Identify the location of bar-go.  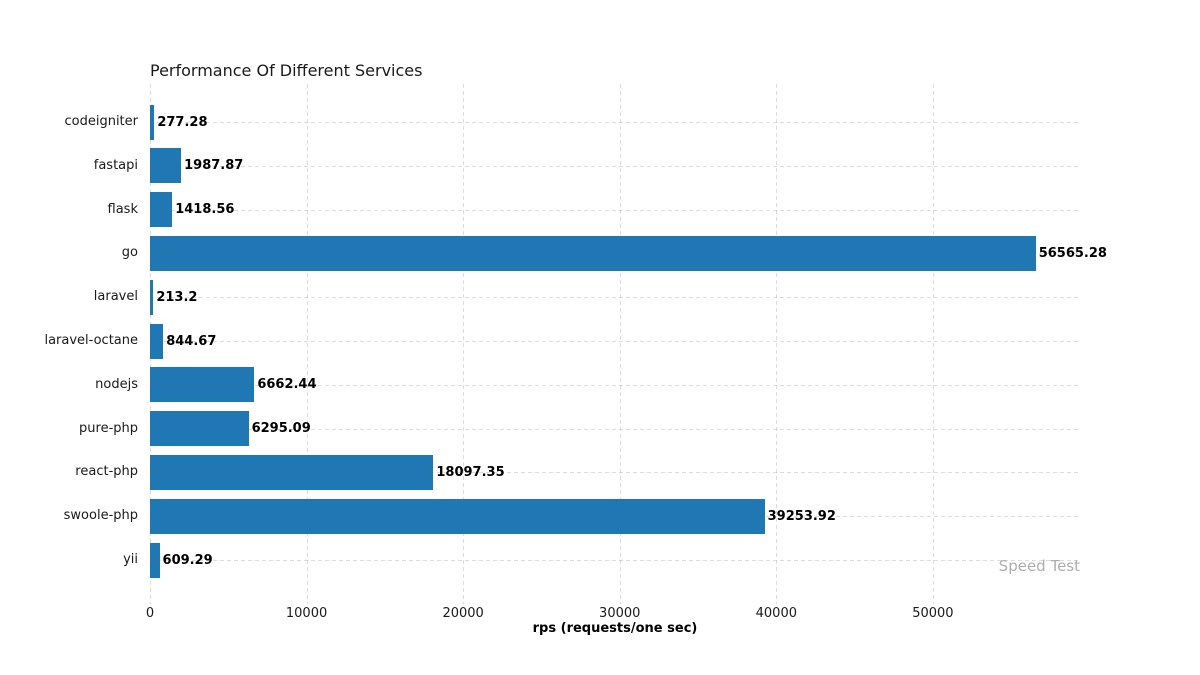
(593, 253).